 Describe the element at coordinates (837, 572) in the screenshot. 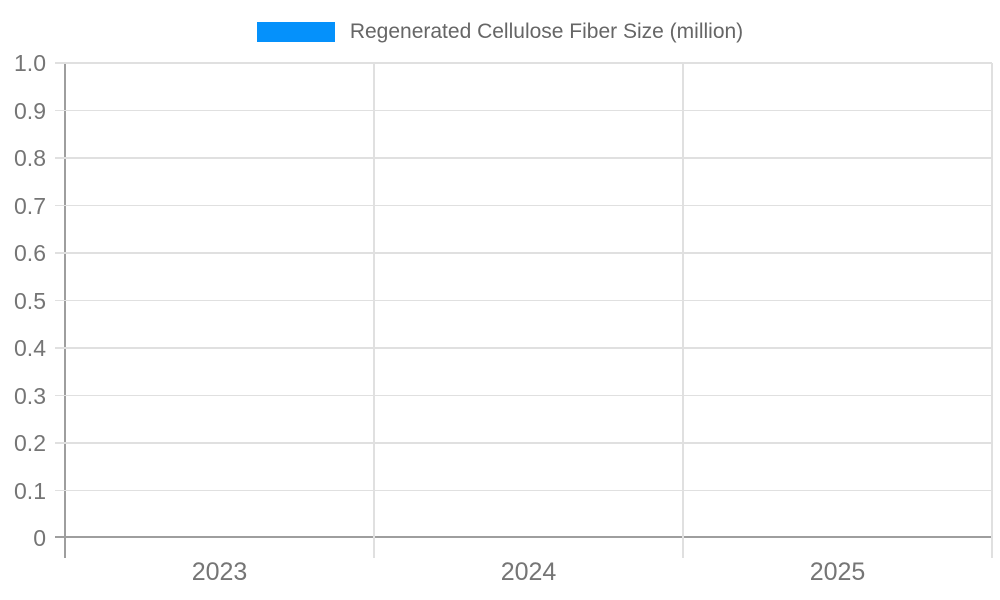

I see `x-tick-label: 2025` at that location.